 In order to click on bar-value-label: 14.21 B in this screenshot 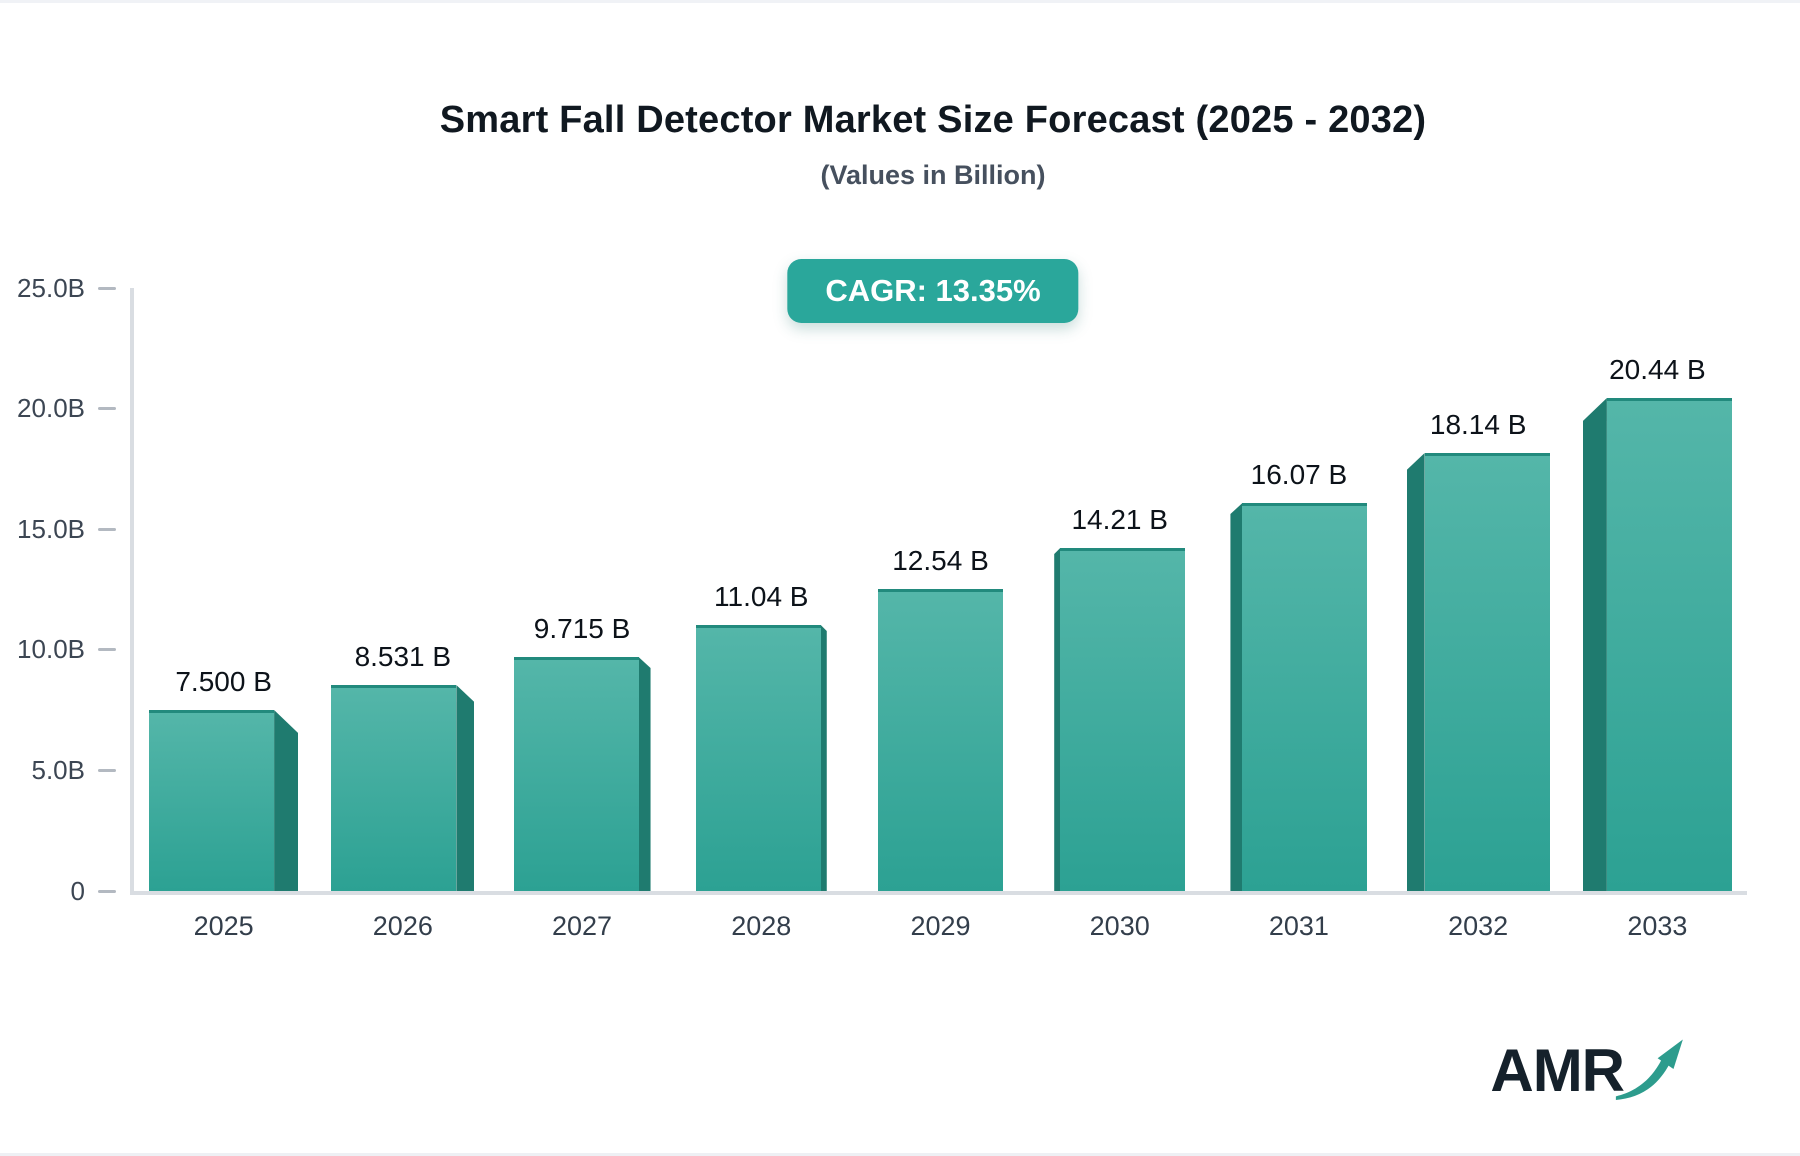, I will do `click(1119, 519)`.